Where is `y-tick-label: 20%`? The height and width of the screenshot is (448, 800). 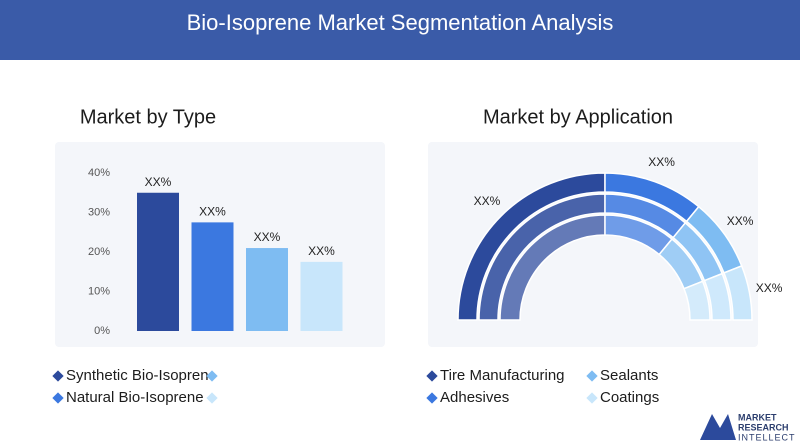
y-tick-label: 20% is located at coordinates (99, 252).